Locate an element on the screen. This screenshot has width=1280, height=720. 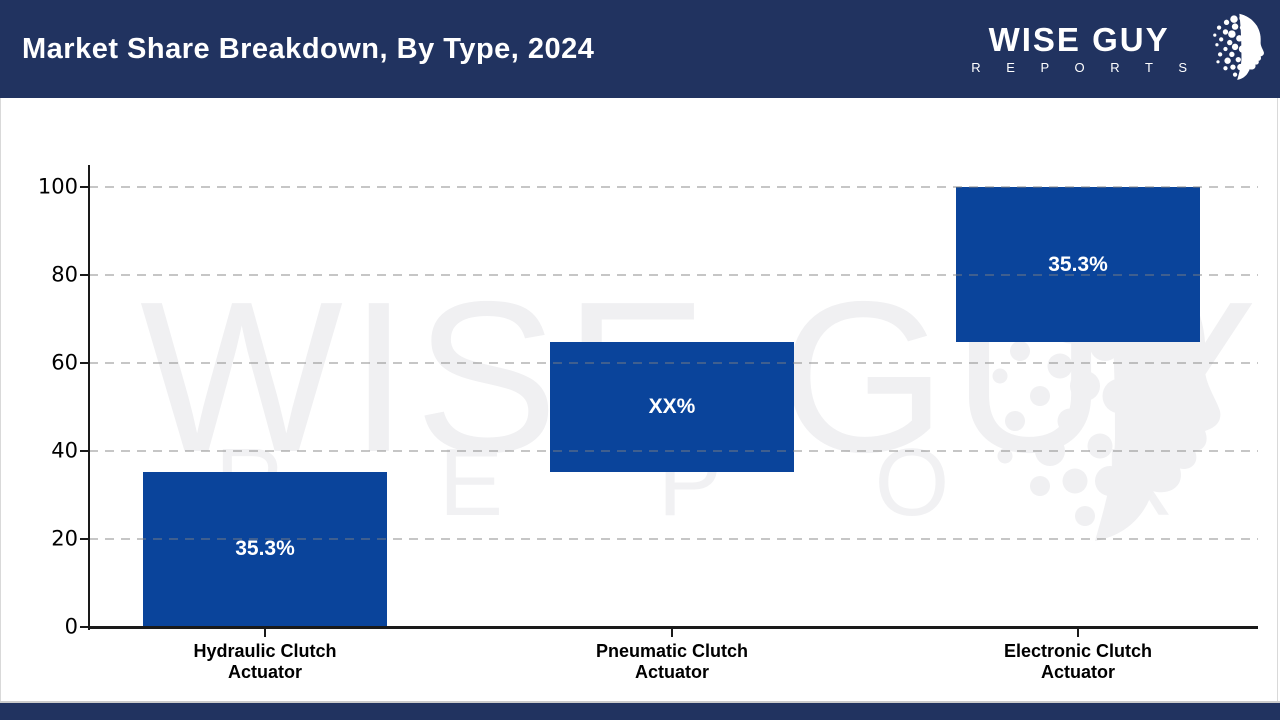
y-tick-label-80: 80 is located at coordinates (64, 274).